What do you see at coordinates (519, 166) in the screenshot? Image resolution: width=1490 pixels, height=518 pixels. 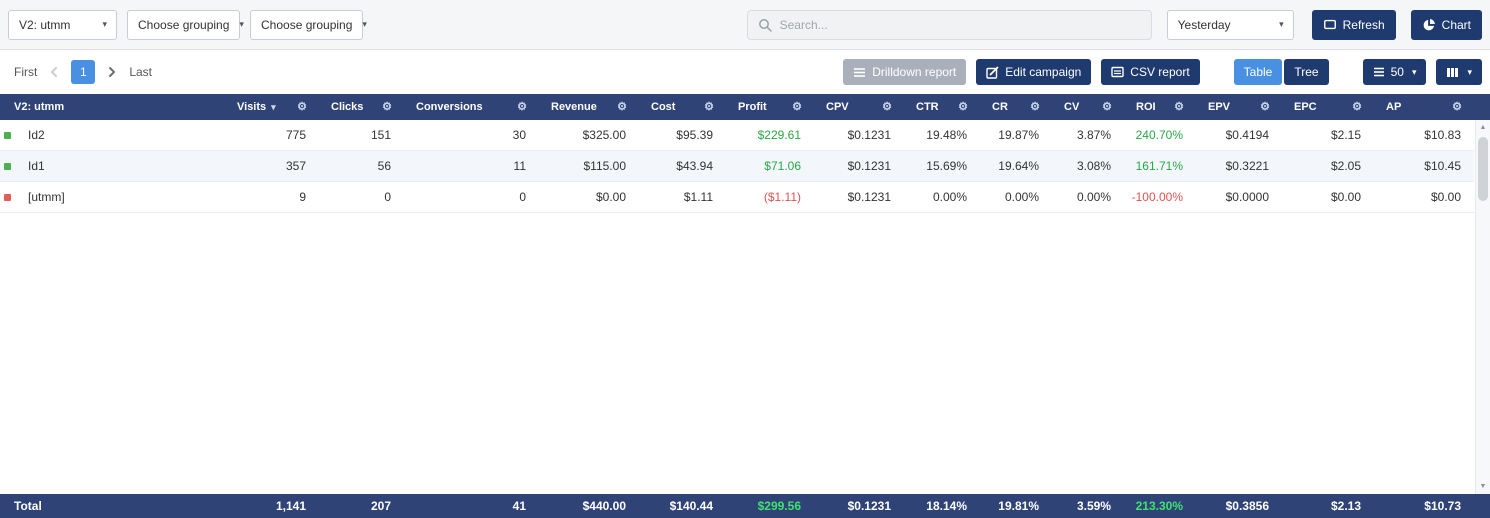 I see `table-cell: 11` at bounding box center [519, 166].